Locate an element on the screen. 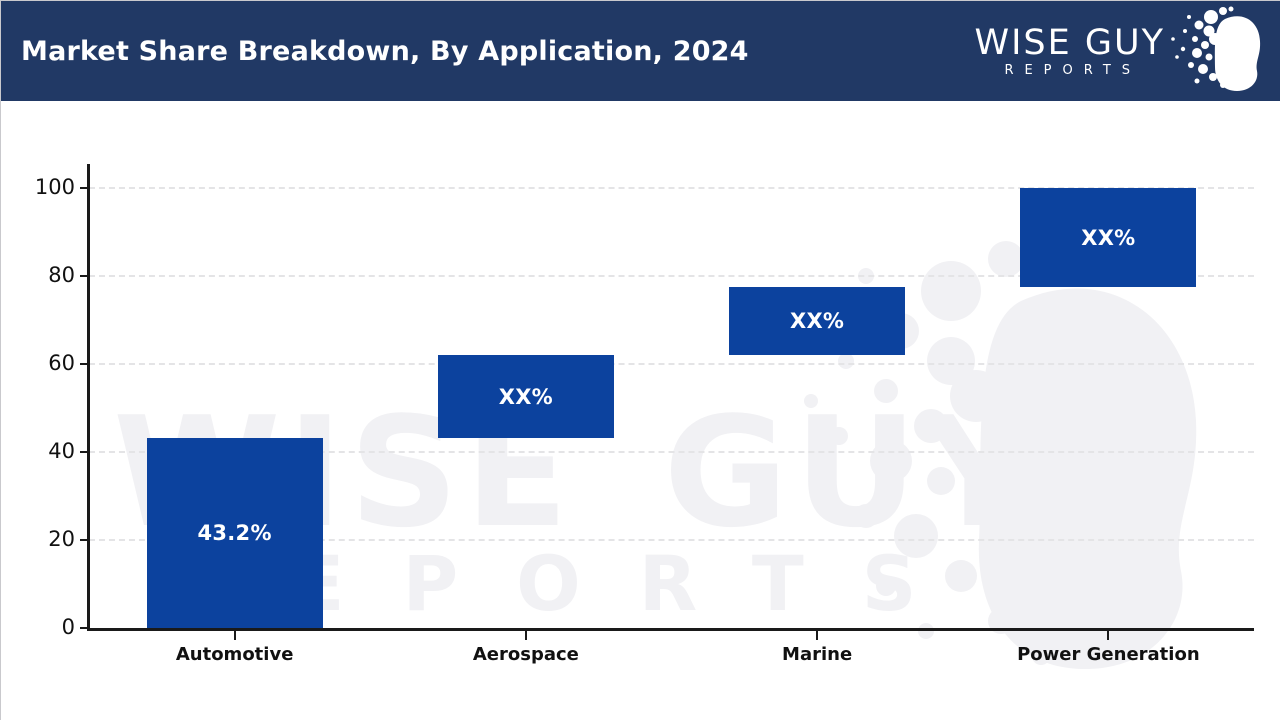 This screenshot has width=1280, height=720. ytick-label: 60 is located at coordinates (61, 363).